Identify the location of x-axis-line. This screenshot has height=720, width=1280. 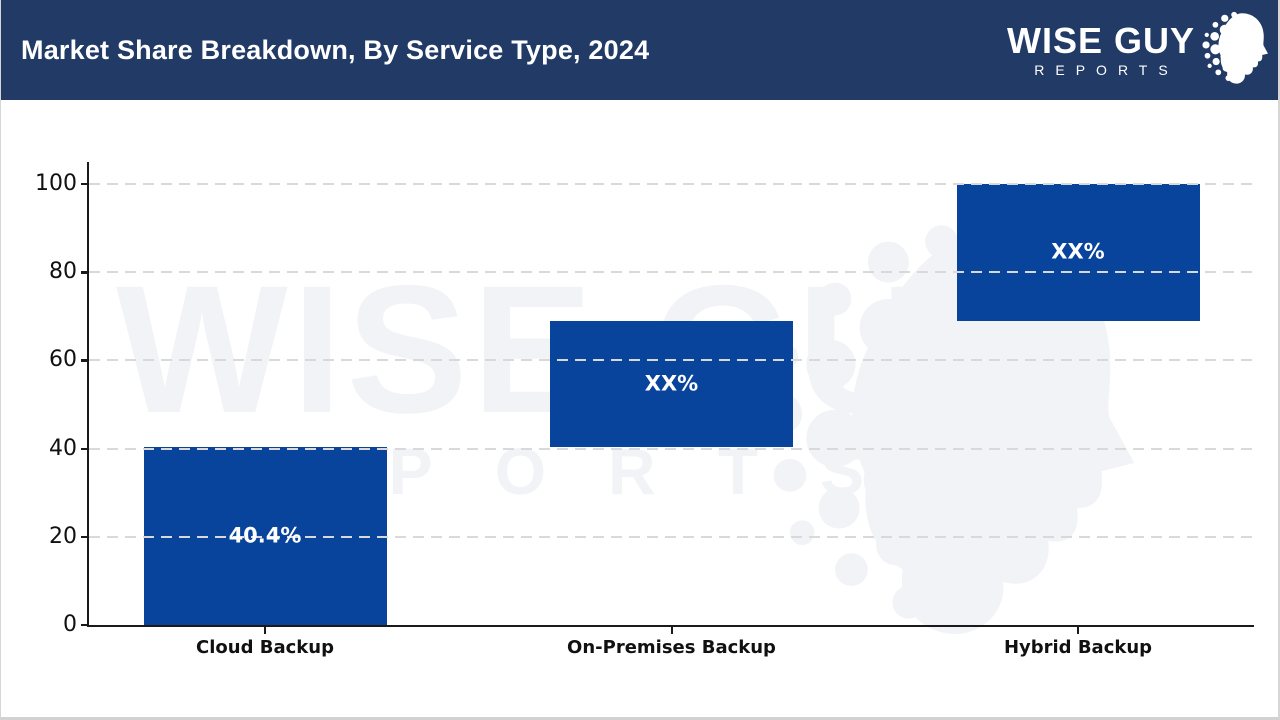
(670, 625).